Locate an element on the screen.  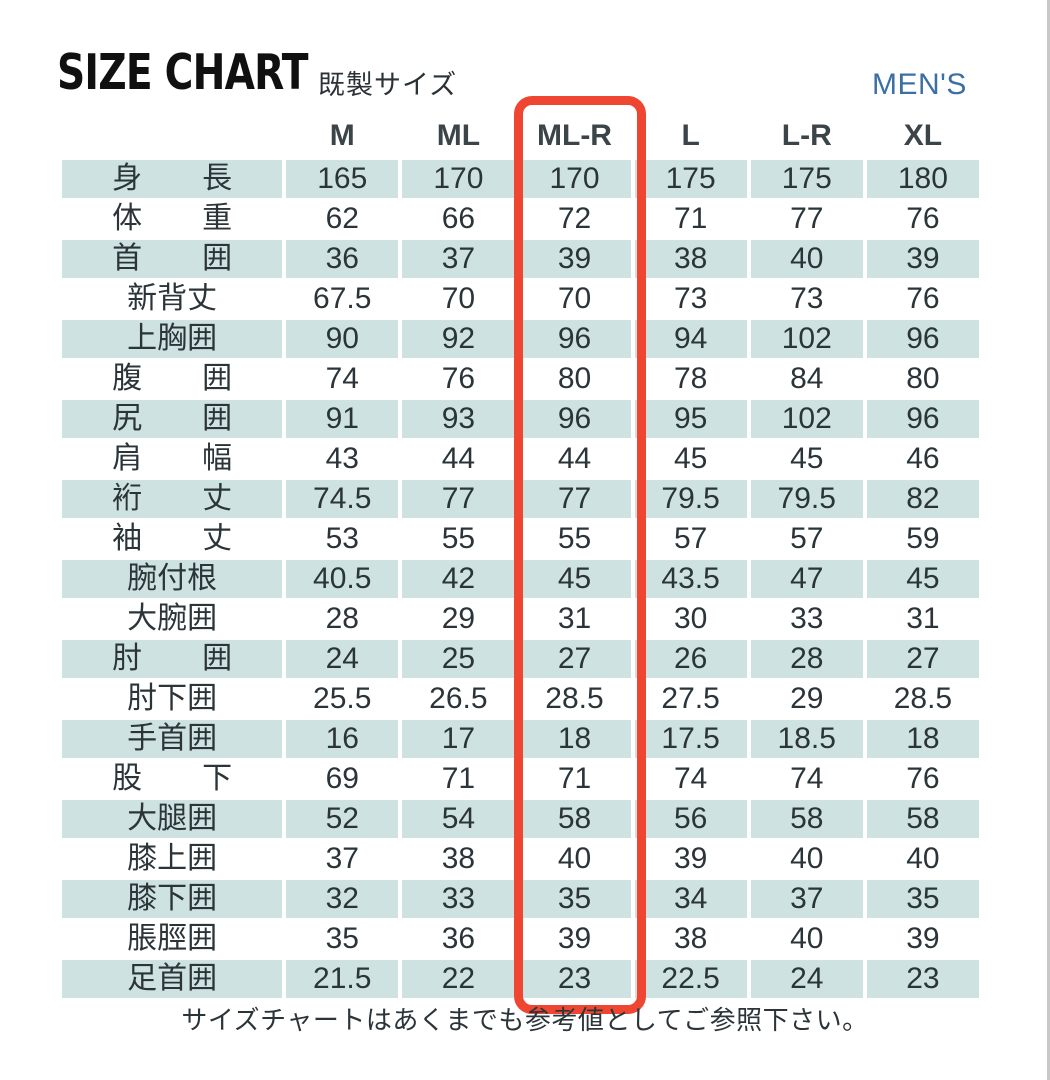
row-label: 膝下囲 is located at coordinates (172, 899).